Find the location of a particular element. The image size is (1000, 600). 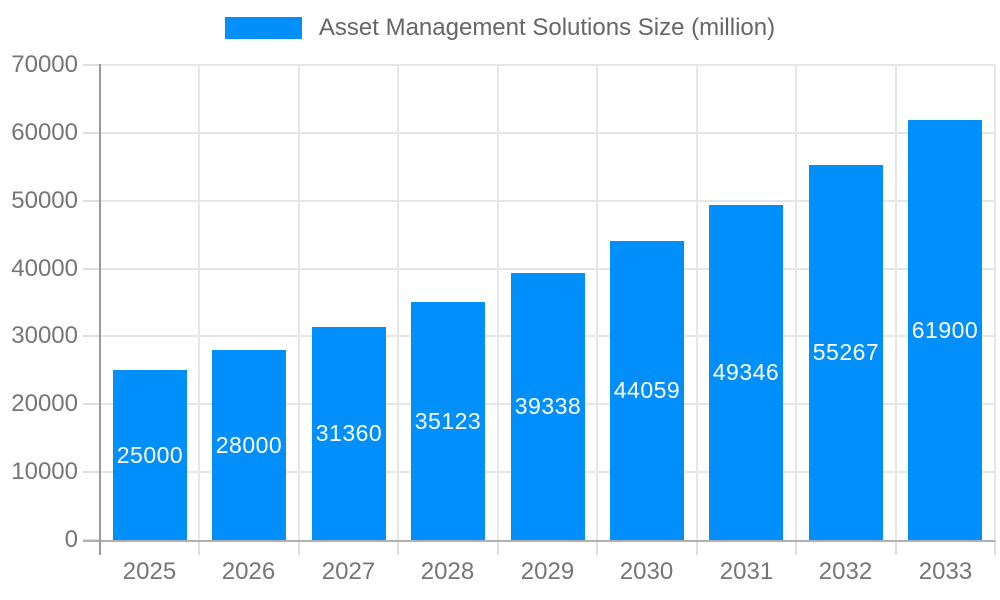

bar-value-label: 44059 is located at coordinates (647, 390).